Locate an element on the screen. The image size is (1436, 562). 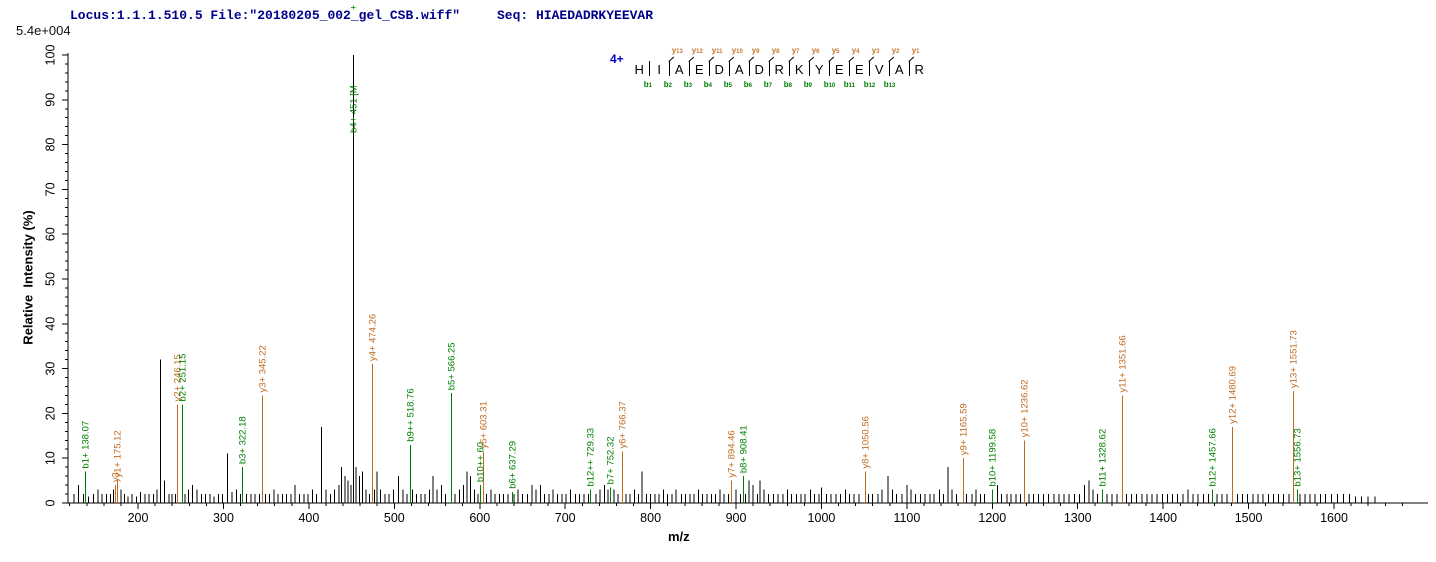
y-ion-label: y9 is located at coordinates (756, 50).